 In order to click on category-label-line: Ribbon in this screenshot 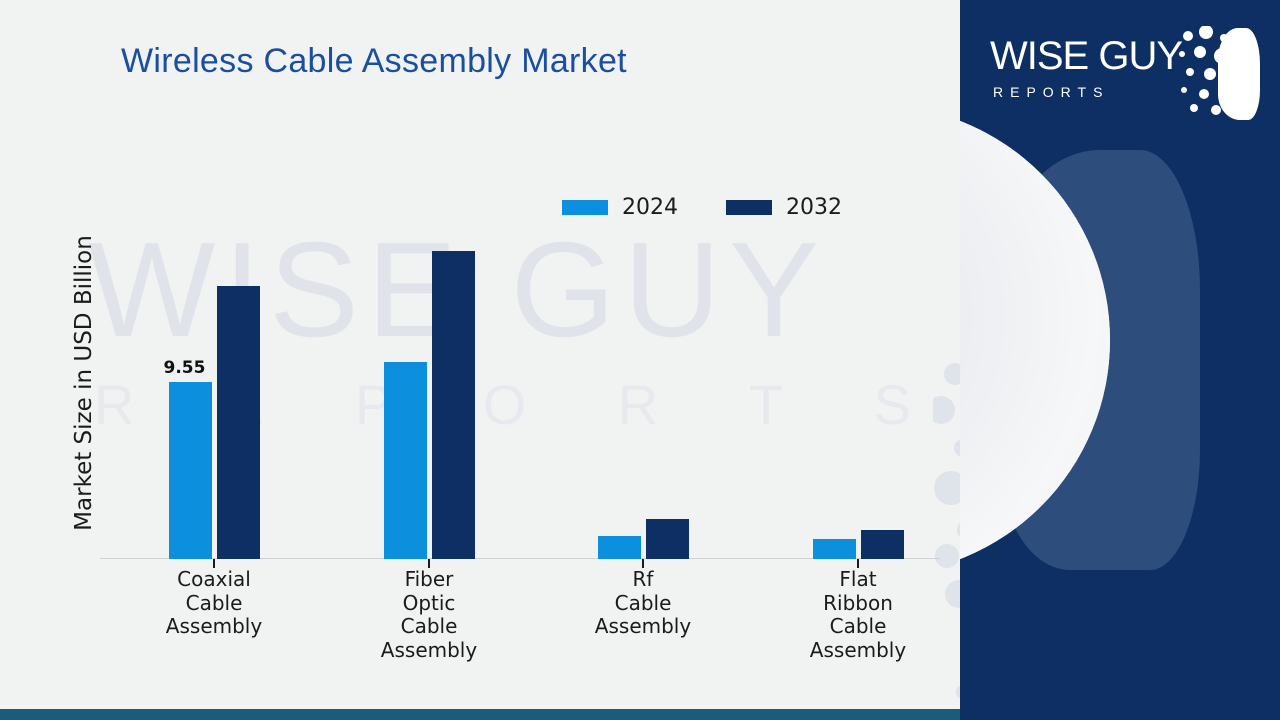, I will do `click(858, 602)`.